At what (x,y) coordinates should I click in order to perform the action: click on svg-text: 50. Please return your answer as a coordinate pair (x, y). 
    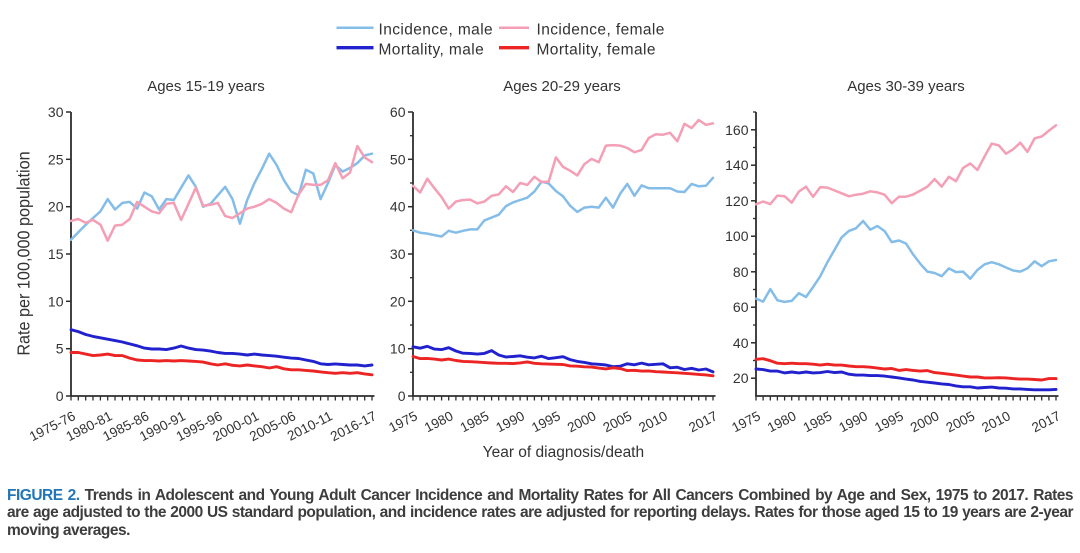
    Looking at the image, I should click on (398, 159).